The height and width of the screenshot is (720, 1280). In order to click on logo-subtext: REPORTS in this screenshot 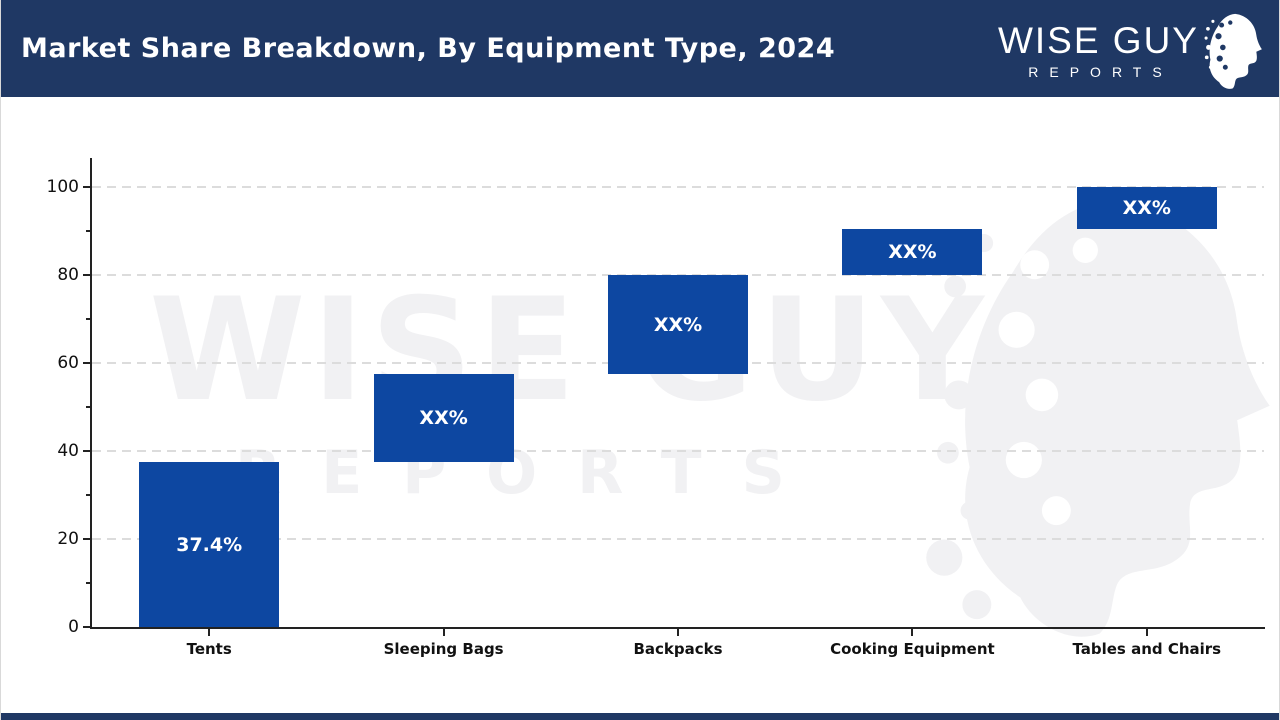, I will do `click(1100, 71)`.